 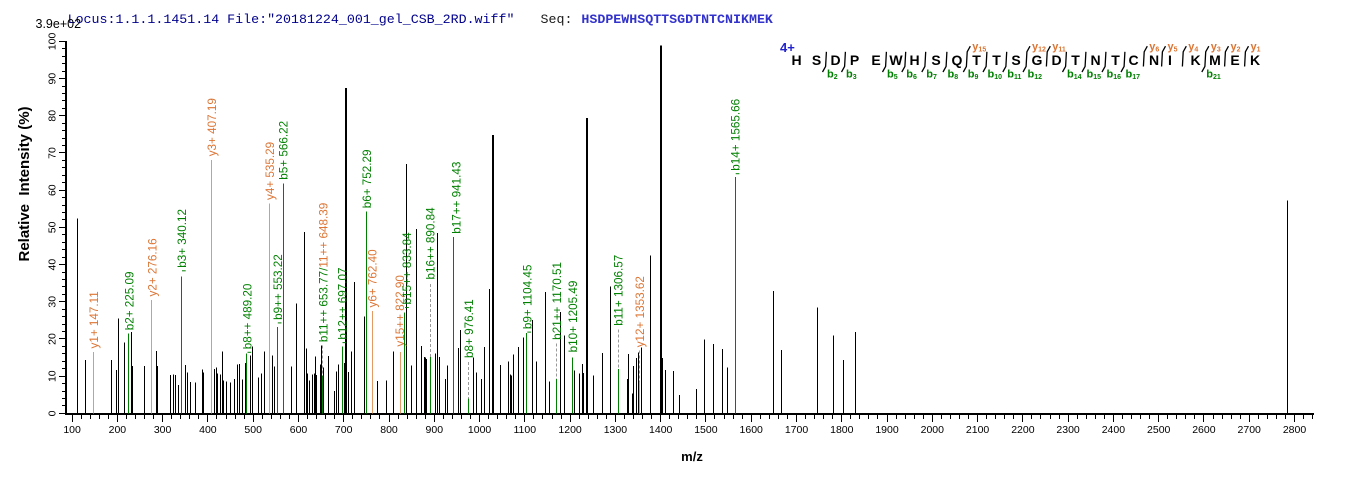 What do you see at coordinates (1250, 430) in the screenshot?
I see `svg-text: 2700` at bounding box center [1250, 430].